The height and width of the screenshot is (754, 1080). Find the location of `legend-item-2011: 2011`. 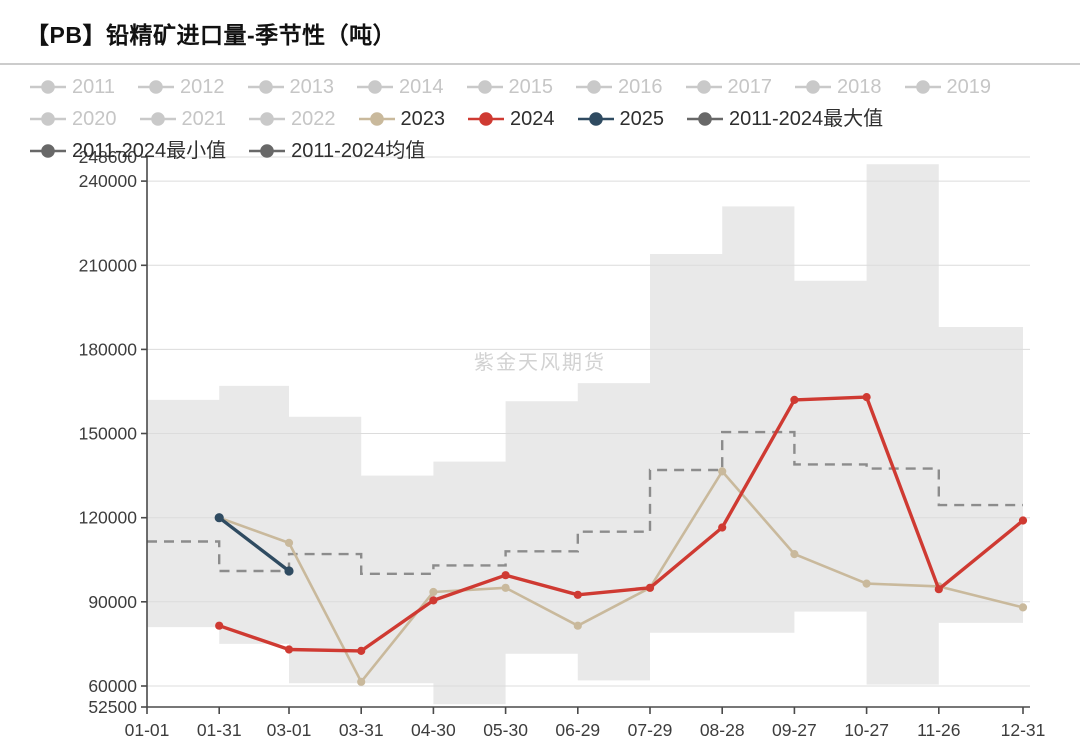

legend-item-2011: 2011 is located at coordinates (72, 87).